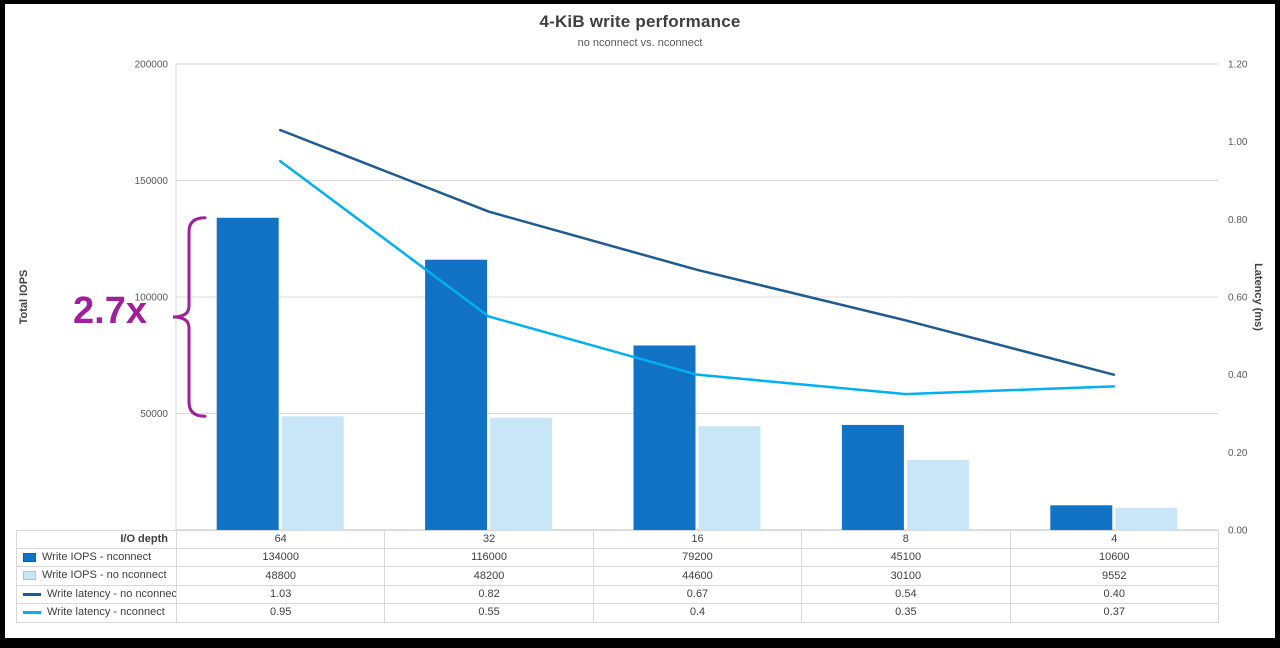 Image resolution: width=1280 pixels, height=648 pixels. Describe the element at coordinates (697, 613) in the screenshot. I see `table-cell: 0.4` at that location.